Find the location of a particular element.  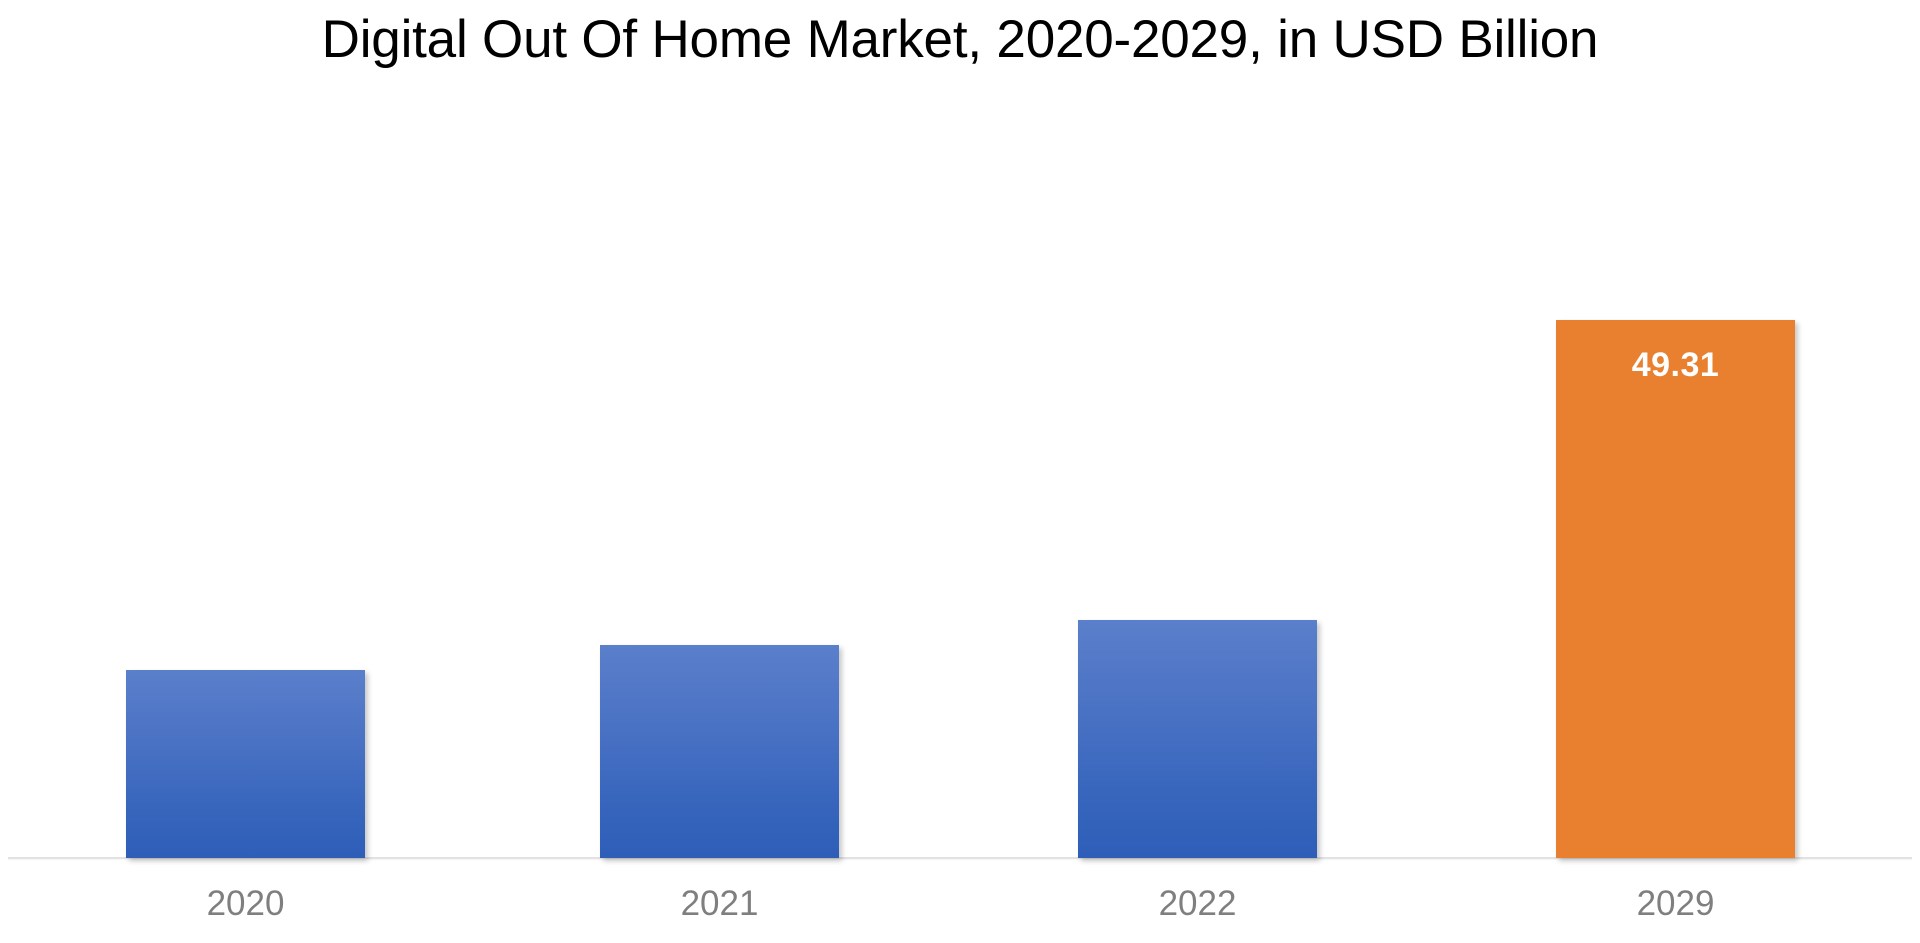

category-axis-line is located at coordinates (960, 859).